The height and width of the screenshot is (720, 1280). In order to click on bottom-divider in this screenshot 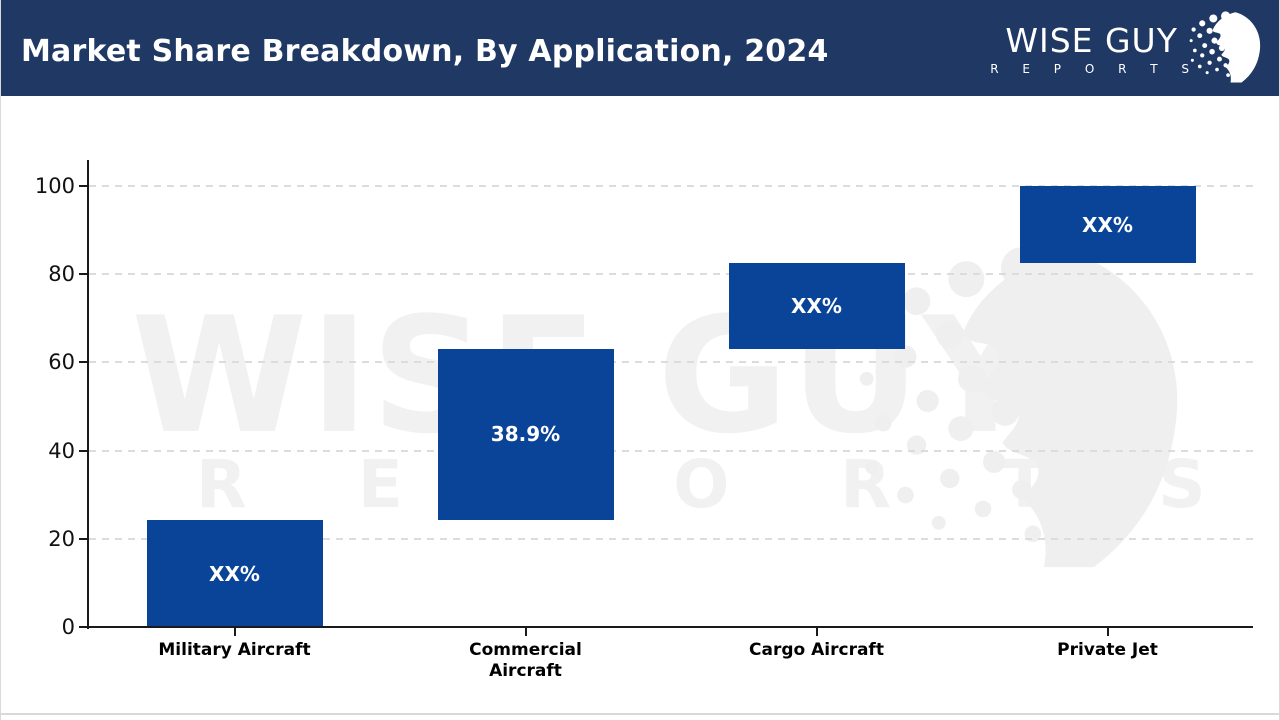, I will do `click(640, 714)`.